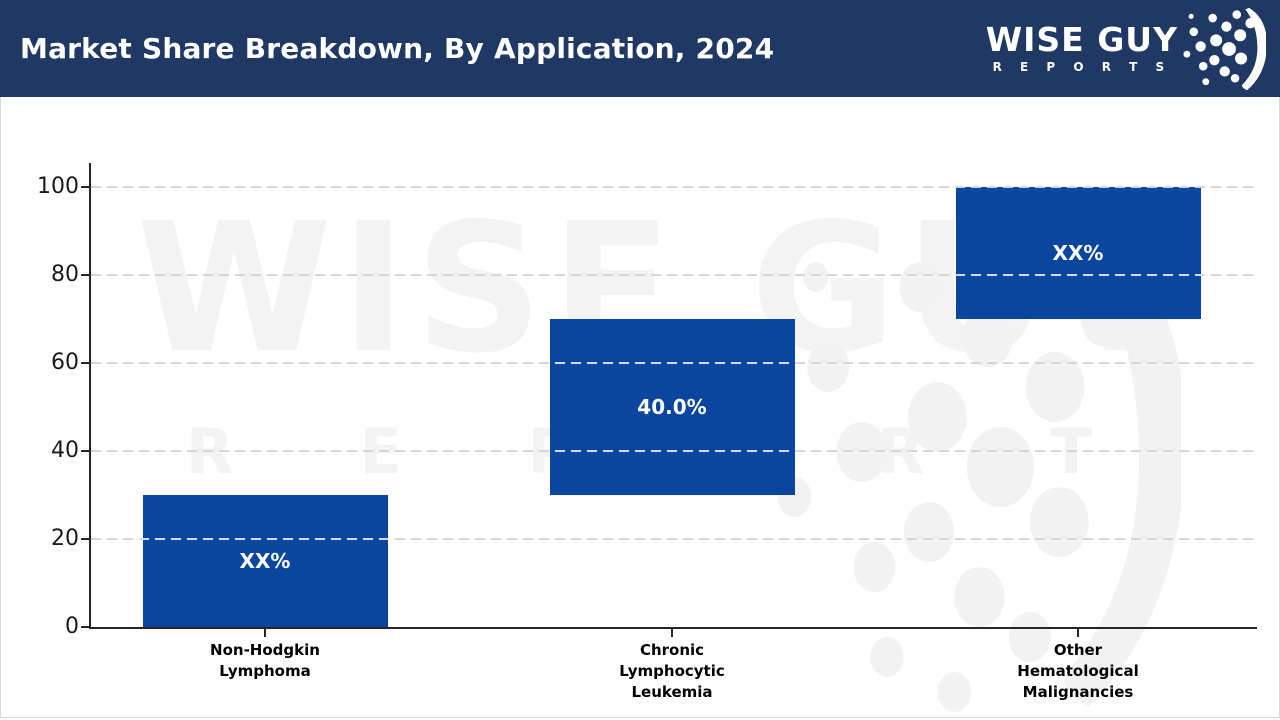  I want to click on logo-wordmark: WISE GUY, so click(1081, 39).